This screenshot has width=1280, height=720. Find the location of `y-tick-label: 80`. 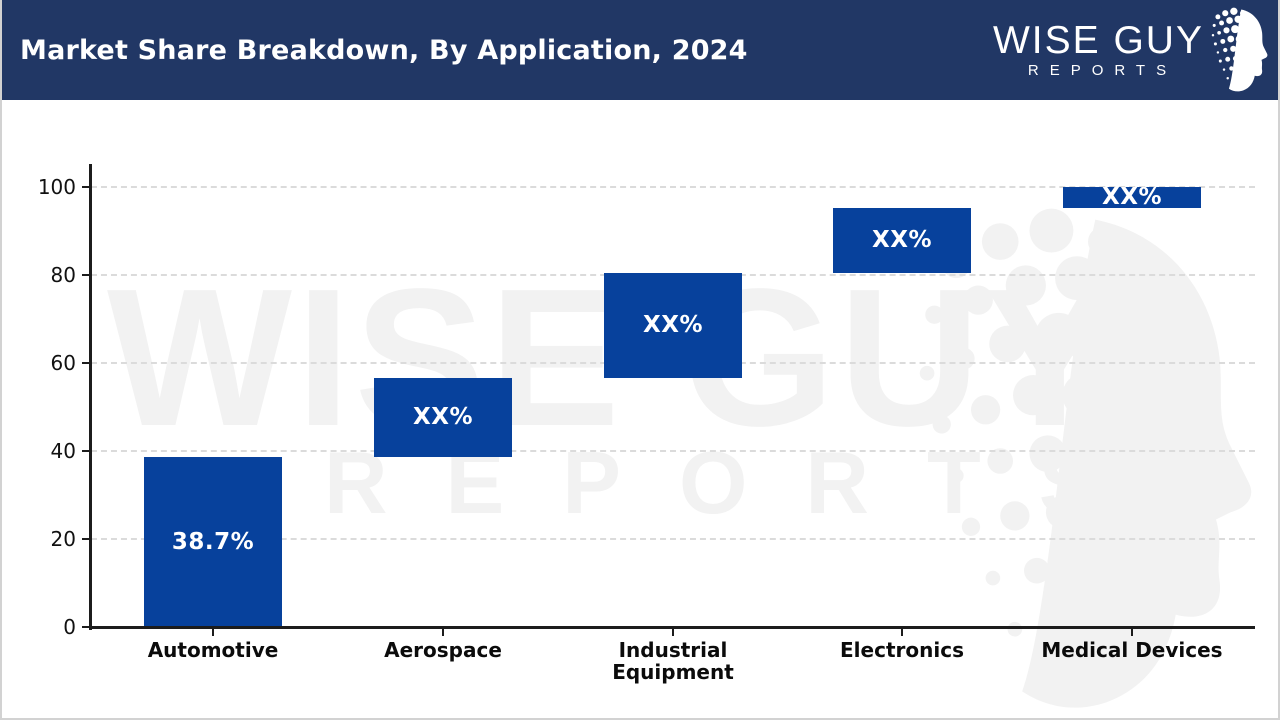

y-tick-label: 80 is located at coordinates (63, 275).